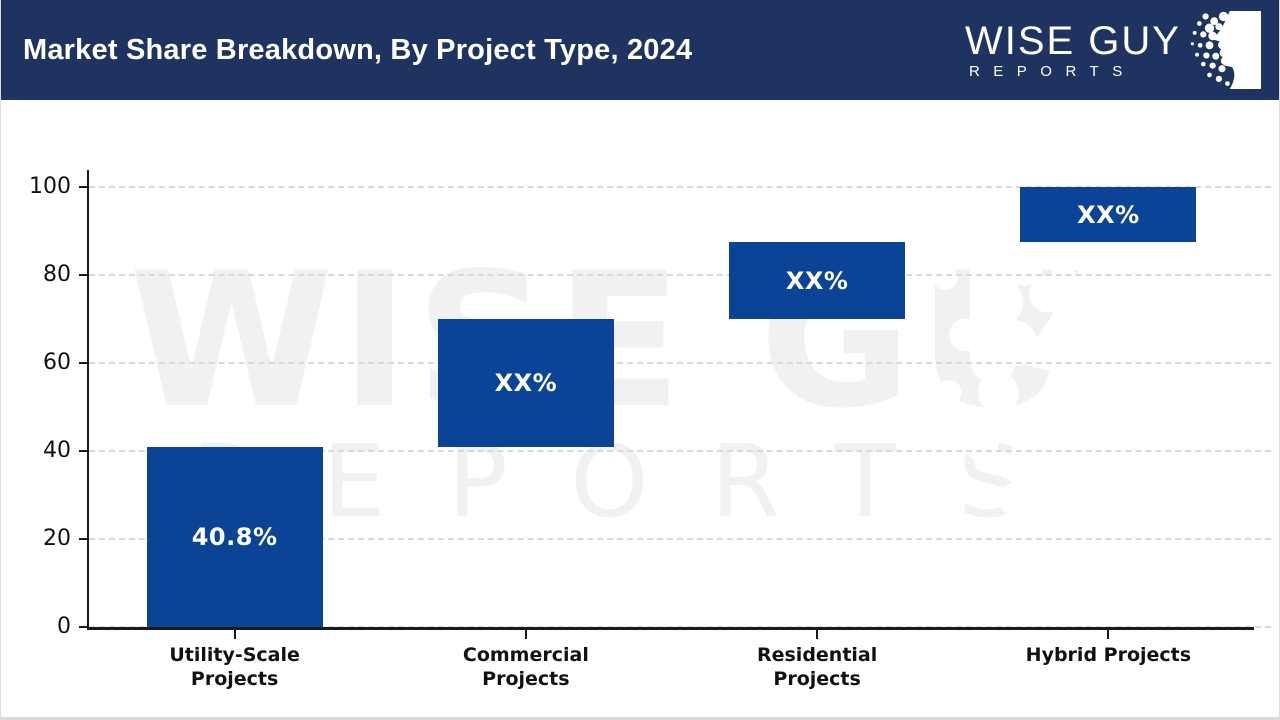 This screenshot has width=1280, height=720. What do you see at coordinates (57, 538) in the screenshot?
I see `y-tick-label-20: 20` at bounding box center [57, 538].